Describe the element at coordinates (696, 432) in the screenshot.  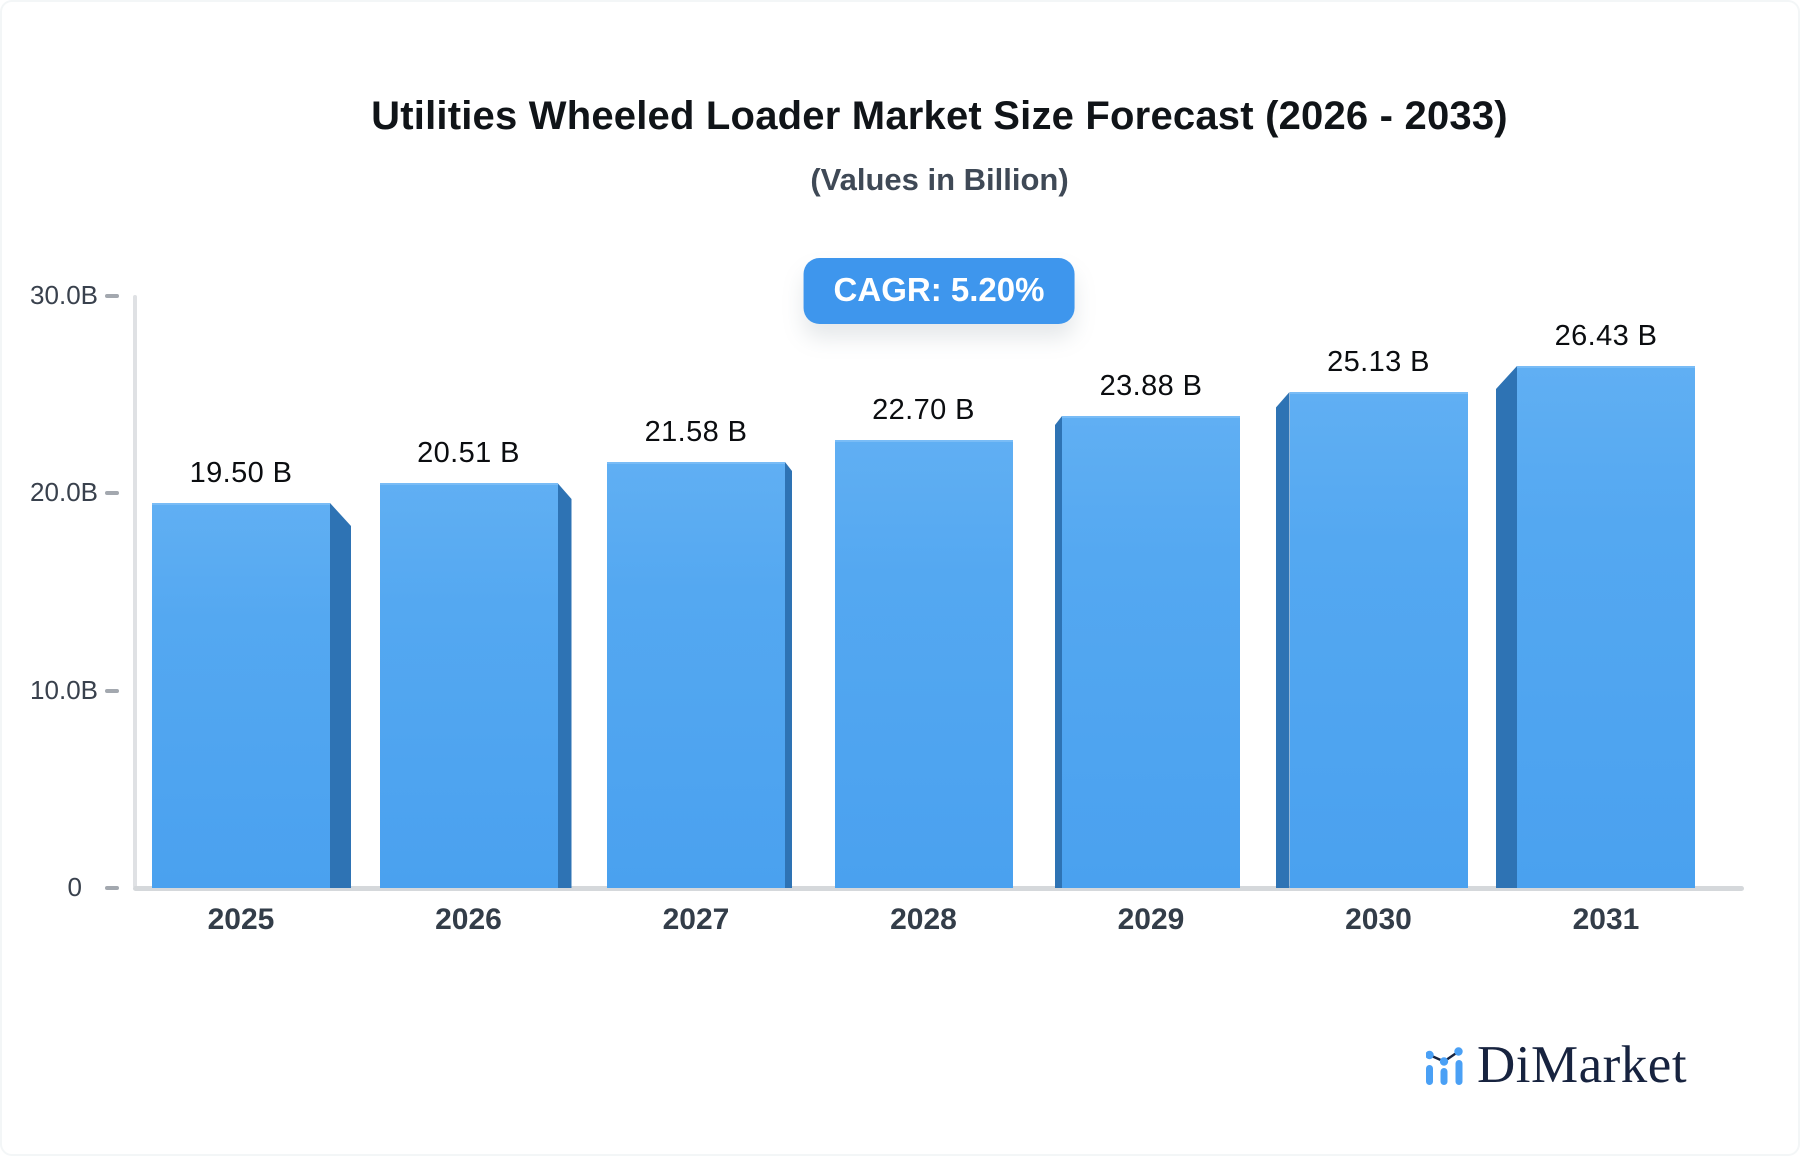
I see `bar-value-label: 21.58 B` at that location.